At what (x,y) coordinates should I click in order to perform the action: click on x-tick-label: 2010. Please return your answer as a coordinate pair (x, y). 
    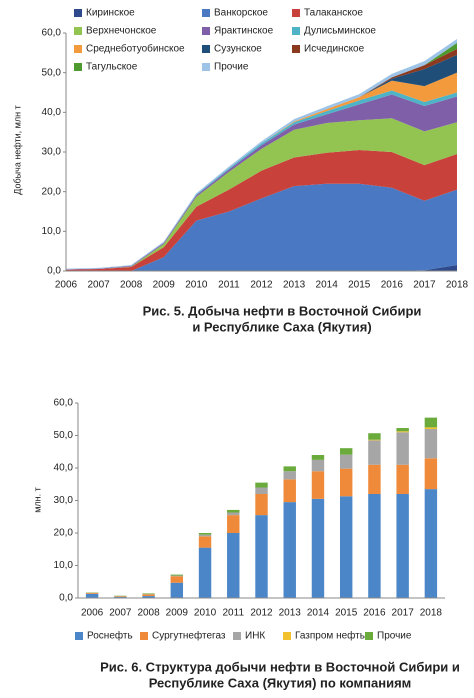
    Looking at the image, I should click on (196, 285).